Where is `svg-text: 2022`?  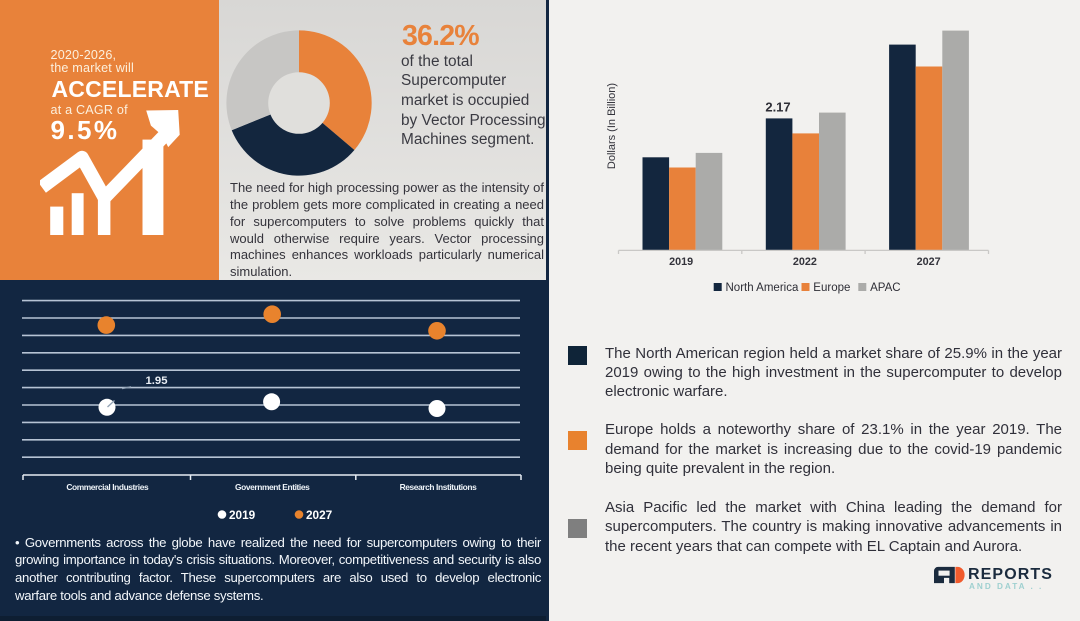 svg-text: 2022 is located at coordinates (804, 262).